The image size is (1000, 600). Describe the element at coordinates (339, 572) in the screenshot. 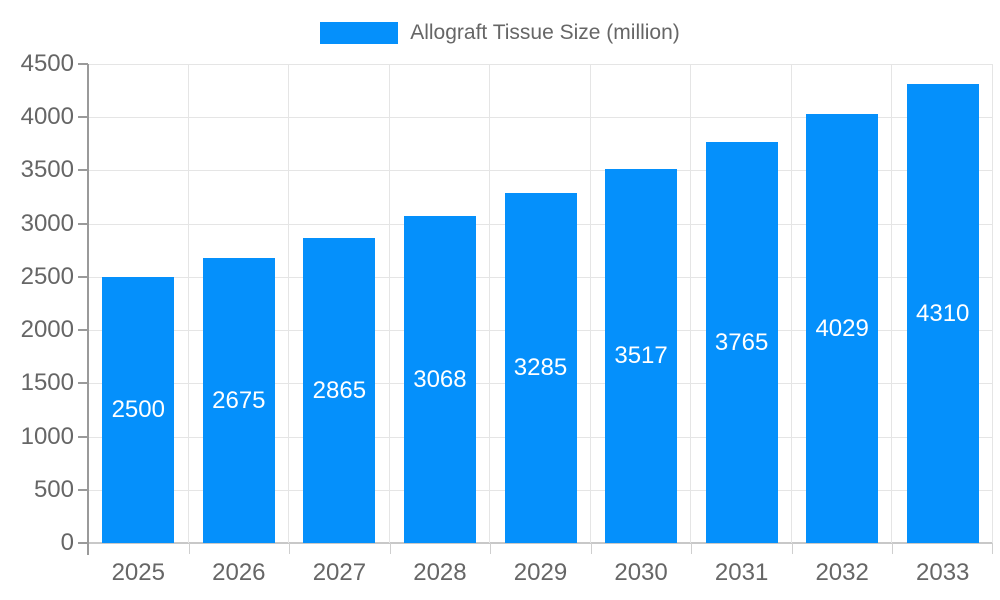

I see `x-axis-tick-label: 2027` at that location.